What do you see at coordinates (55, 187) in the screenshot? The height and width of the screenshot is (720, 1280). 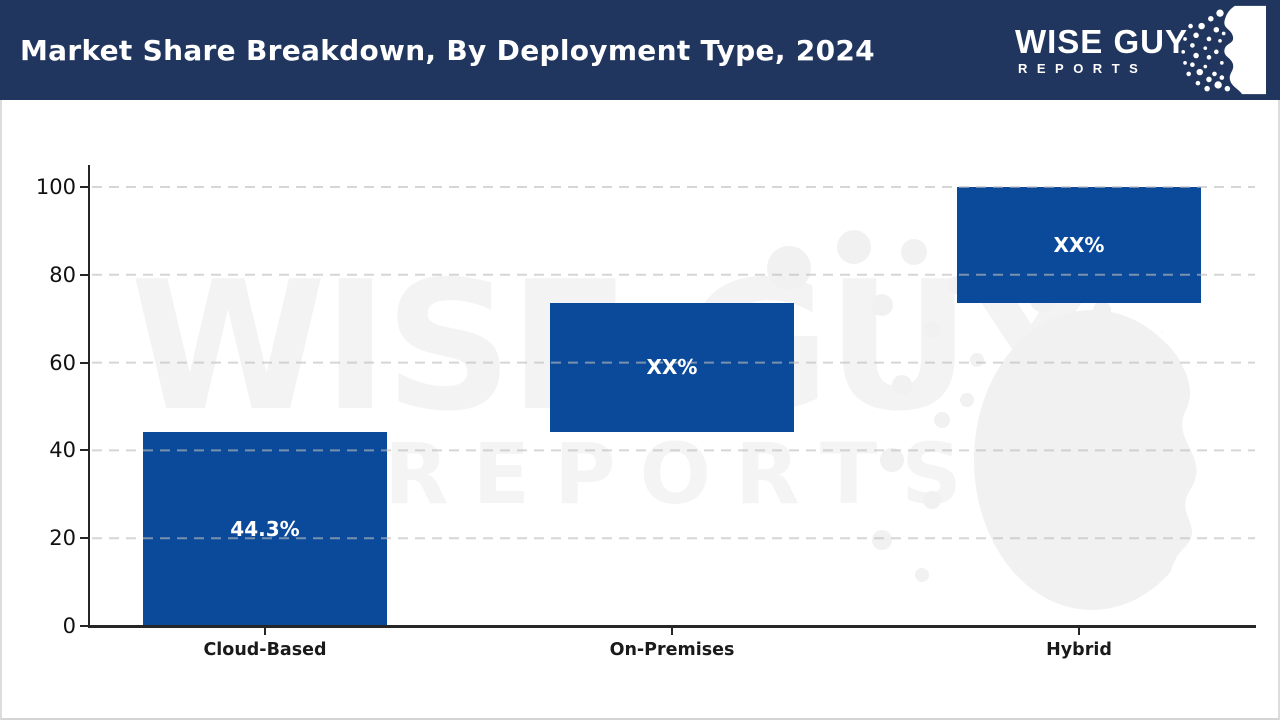 I see `y-tick-label: 100` at bounding box center [55, 187].